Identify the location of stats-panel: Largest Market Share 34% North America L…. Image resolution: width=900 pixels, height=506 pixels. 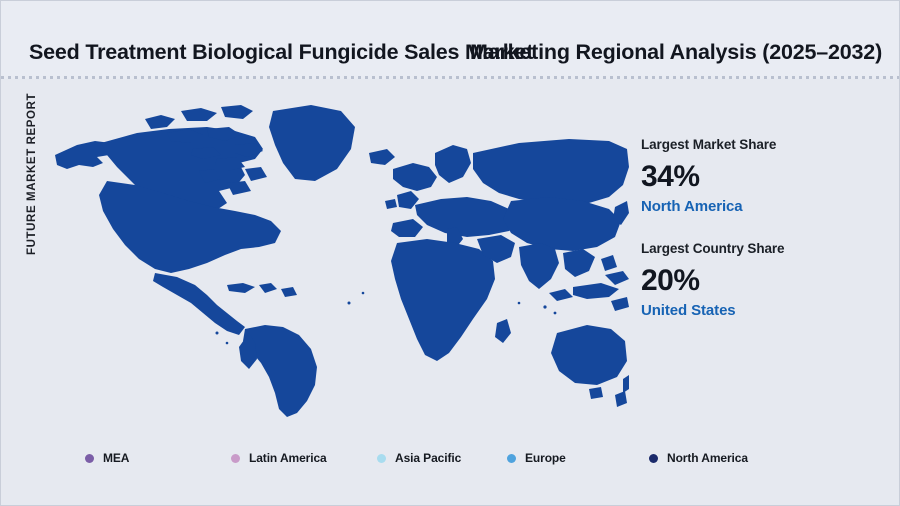
(761, 241).